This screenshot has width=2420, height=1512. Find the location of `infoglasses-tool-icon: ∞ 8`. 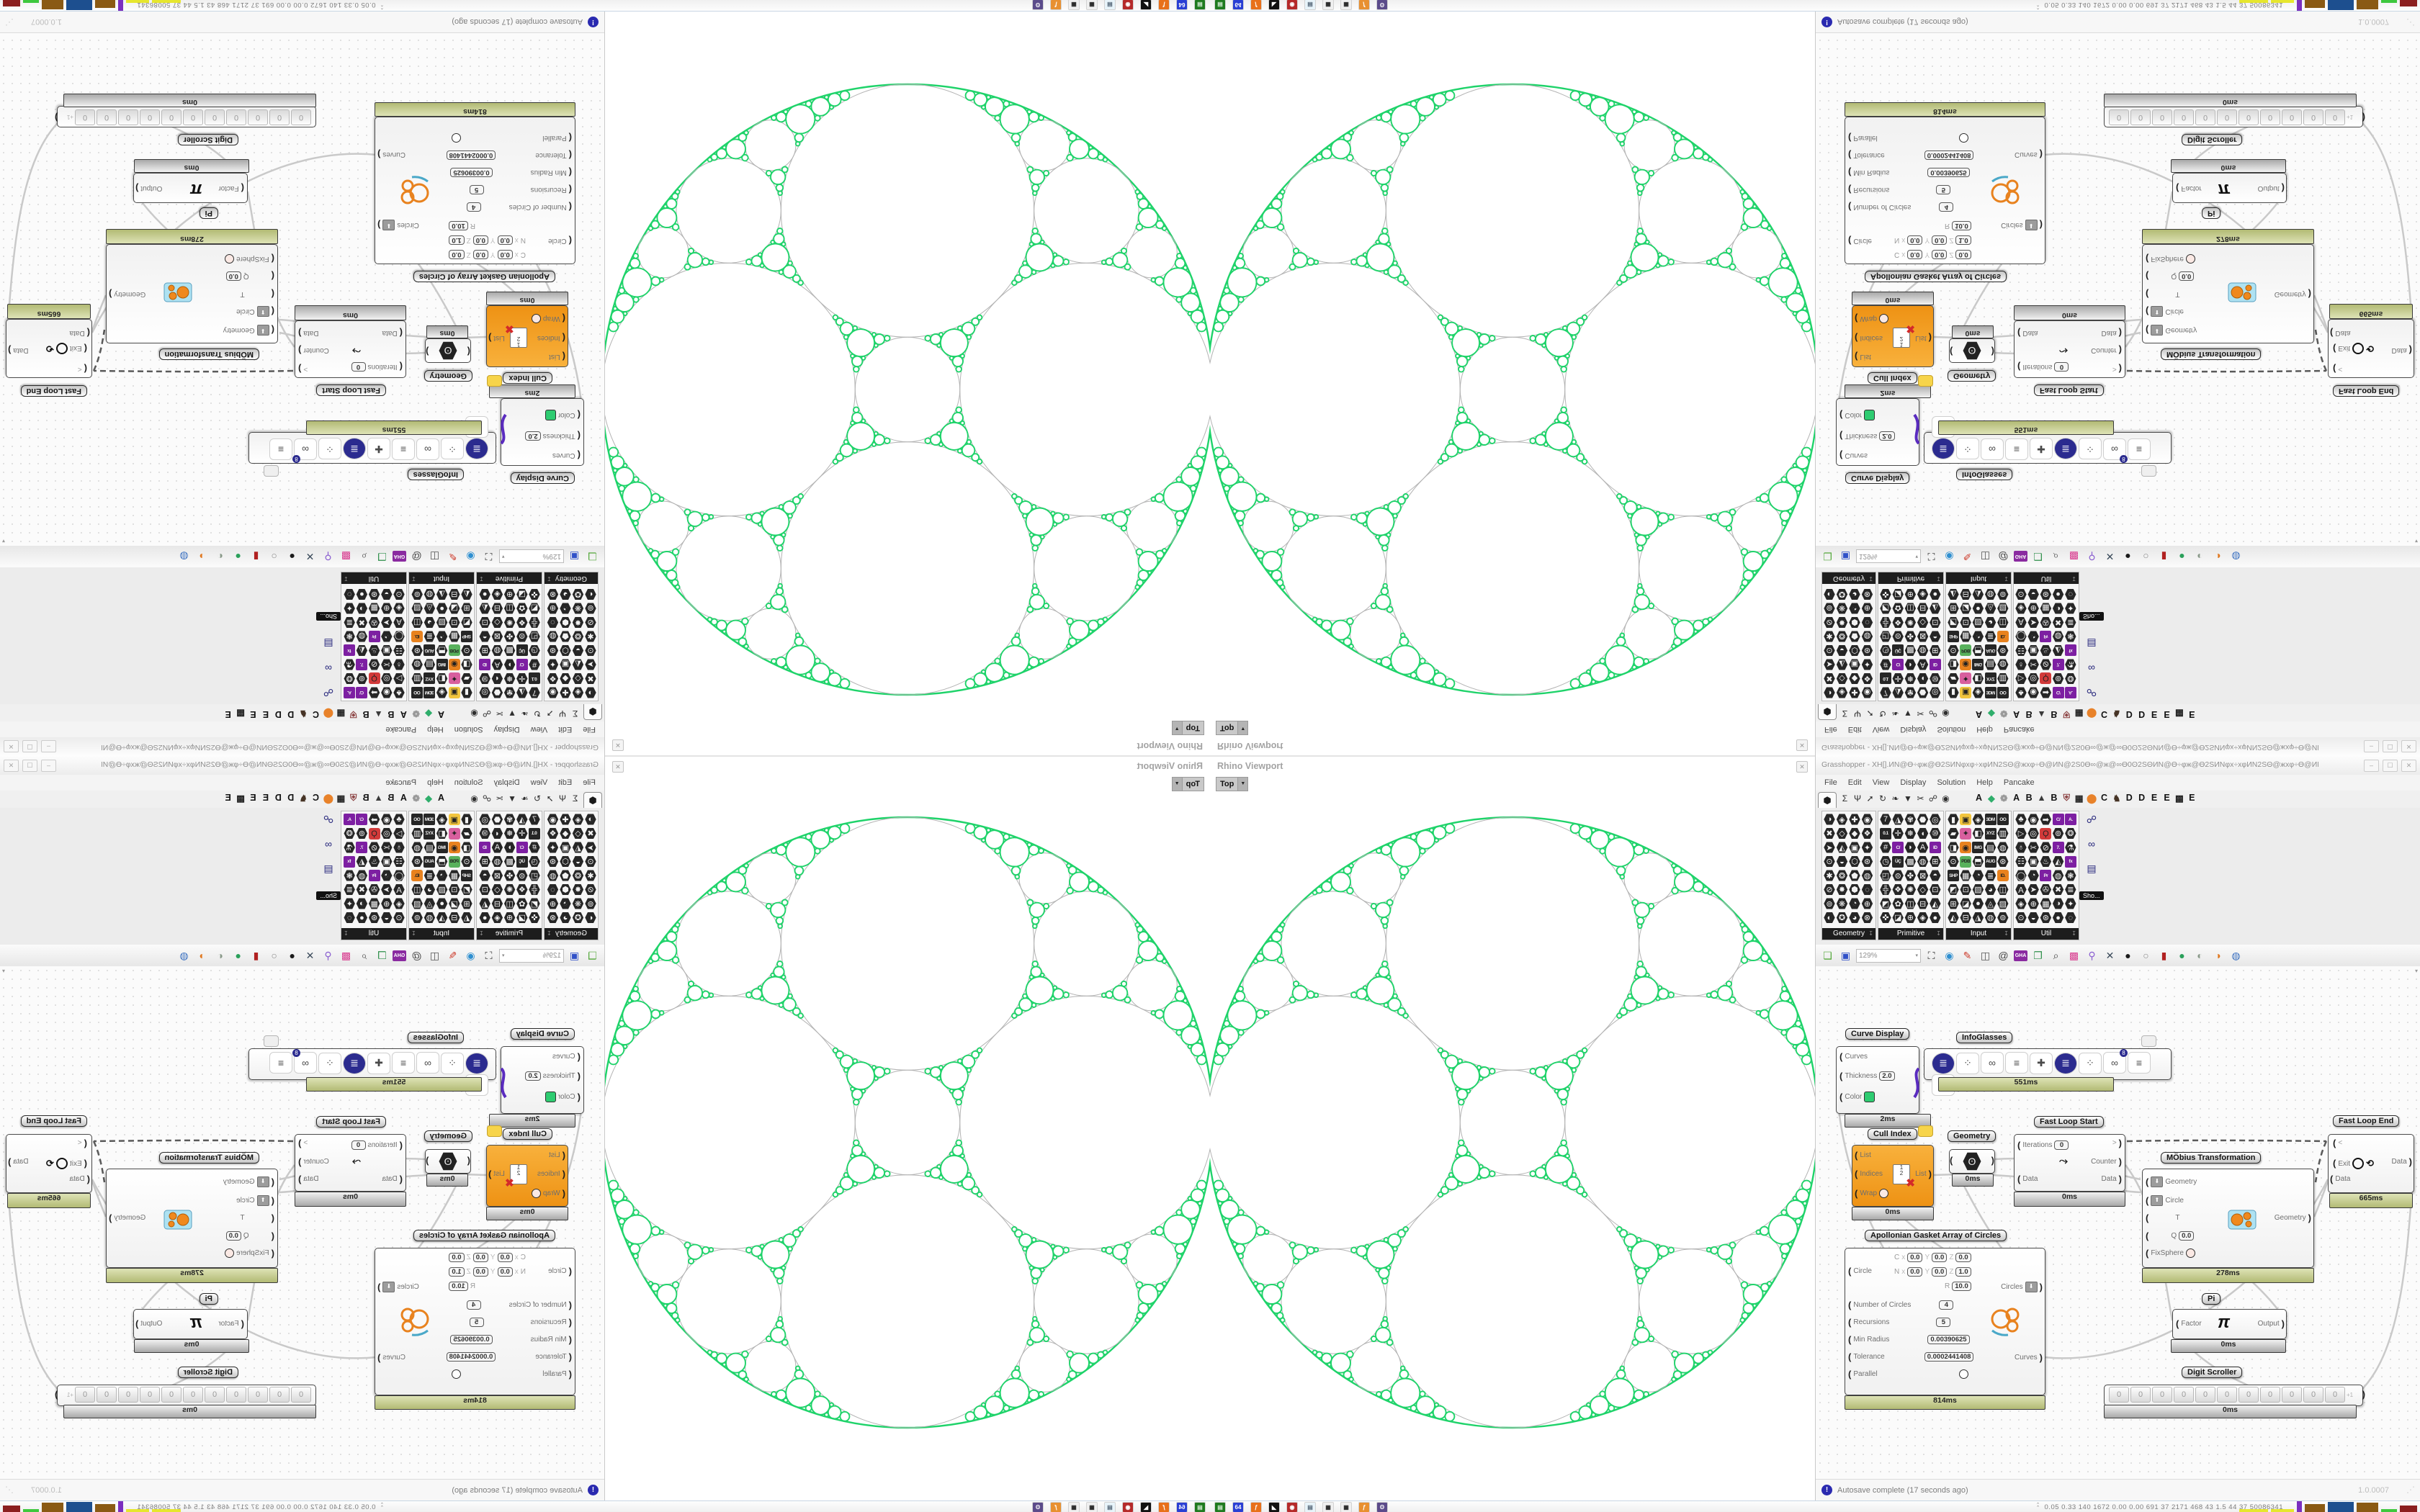

infoglasses-tool-icon: ∞ 8 is located at coordinates (2115, 450).